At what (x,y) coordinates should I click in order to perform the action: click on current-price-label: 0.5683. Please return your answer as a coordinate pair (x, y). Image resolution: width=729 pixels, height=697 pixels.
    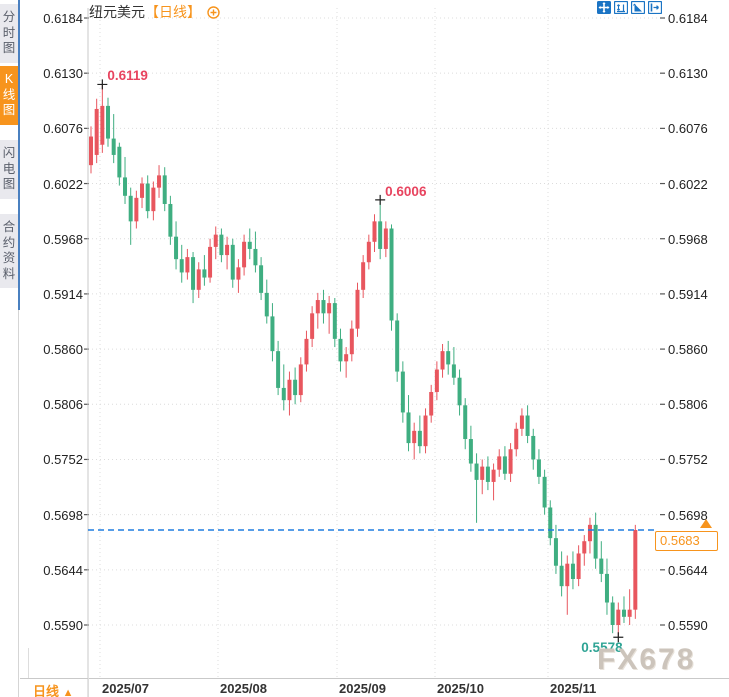
    Looking at the image, I should click on (686, 540).